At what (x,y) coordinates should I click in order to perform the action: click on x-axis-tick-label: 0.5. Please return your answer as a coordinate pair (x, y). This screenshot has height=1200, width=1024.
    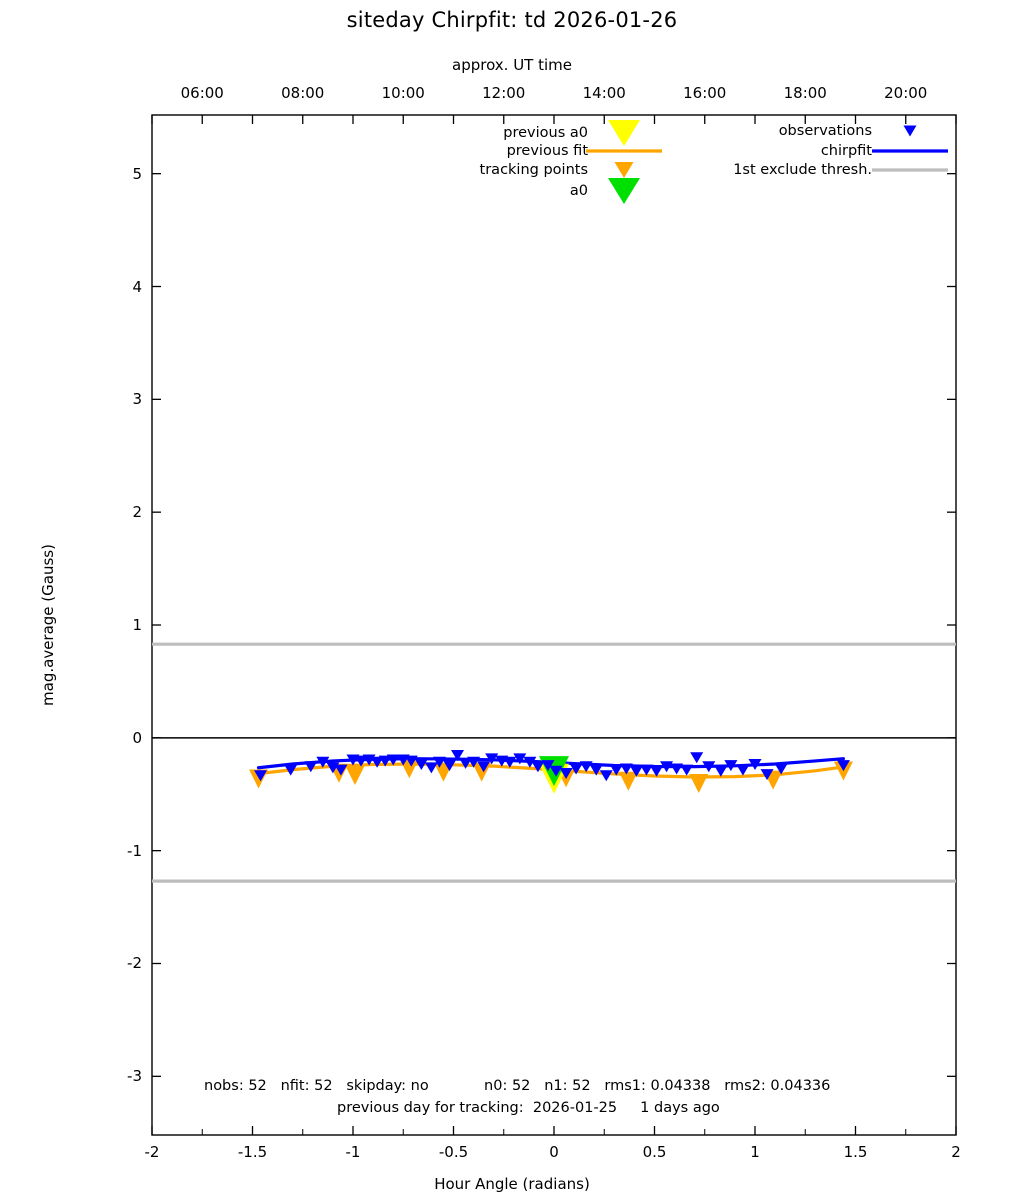
    Looking at the image, I should click on (654, 1152).